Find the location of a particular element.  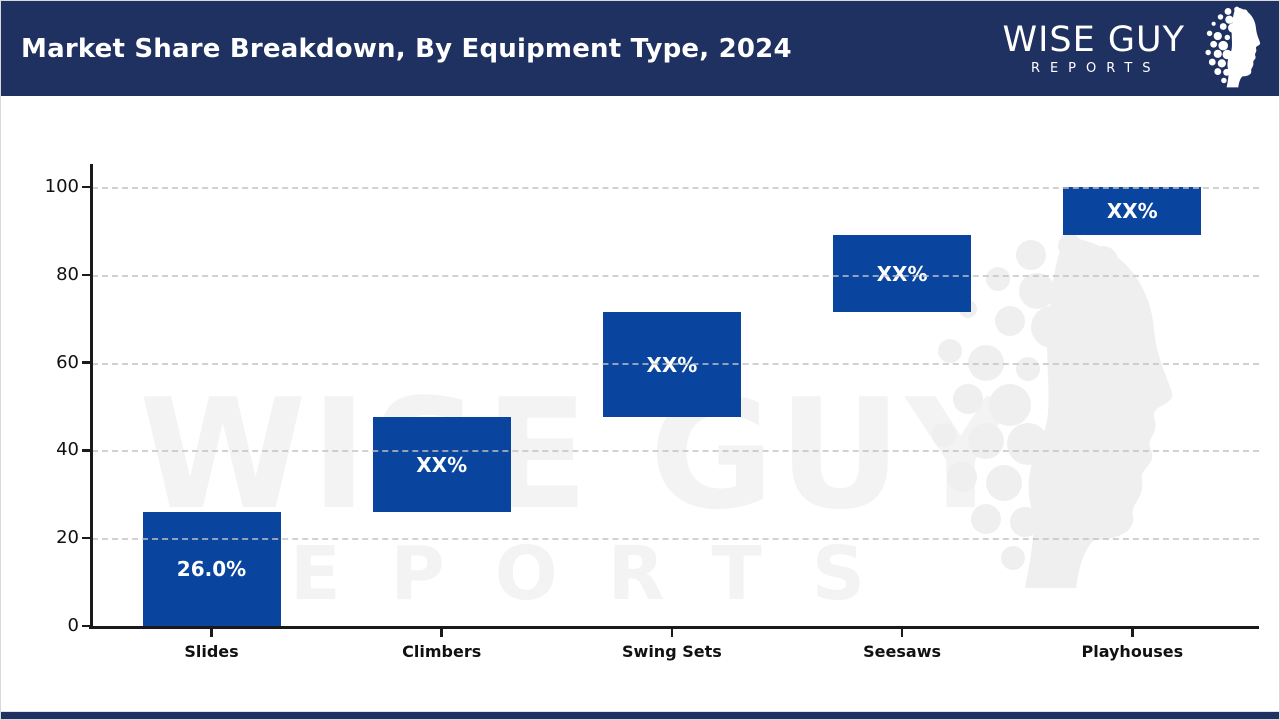

category-label: Seesaws is located at coordinates (902, 651).